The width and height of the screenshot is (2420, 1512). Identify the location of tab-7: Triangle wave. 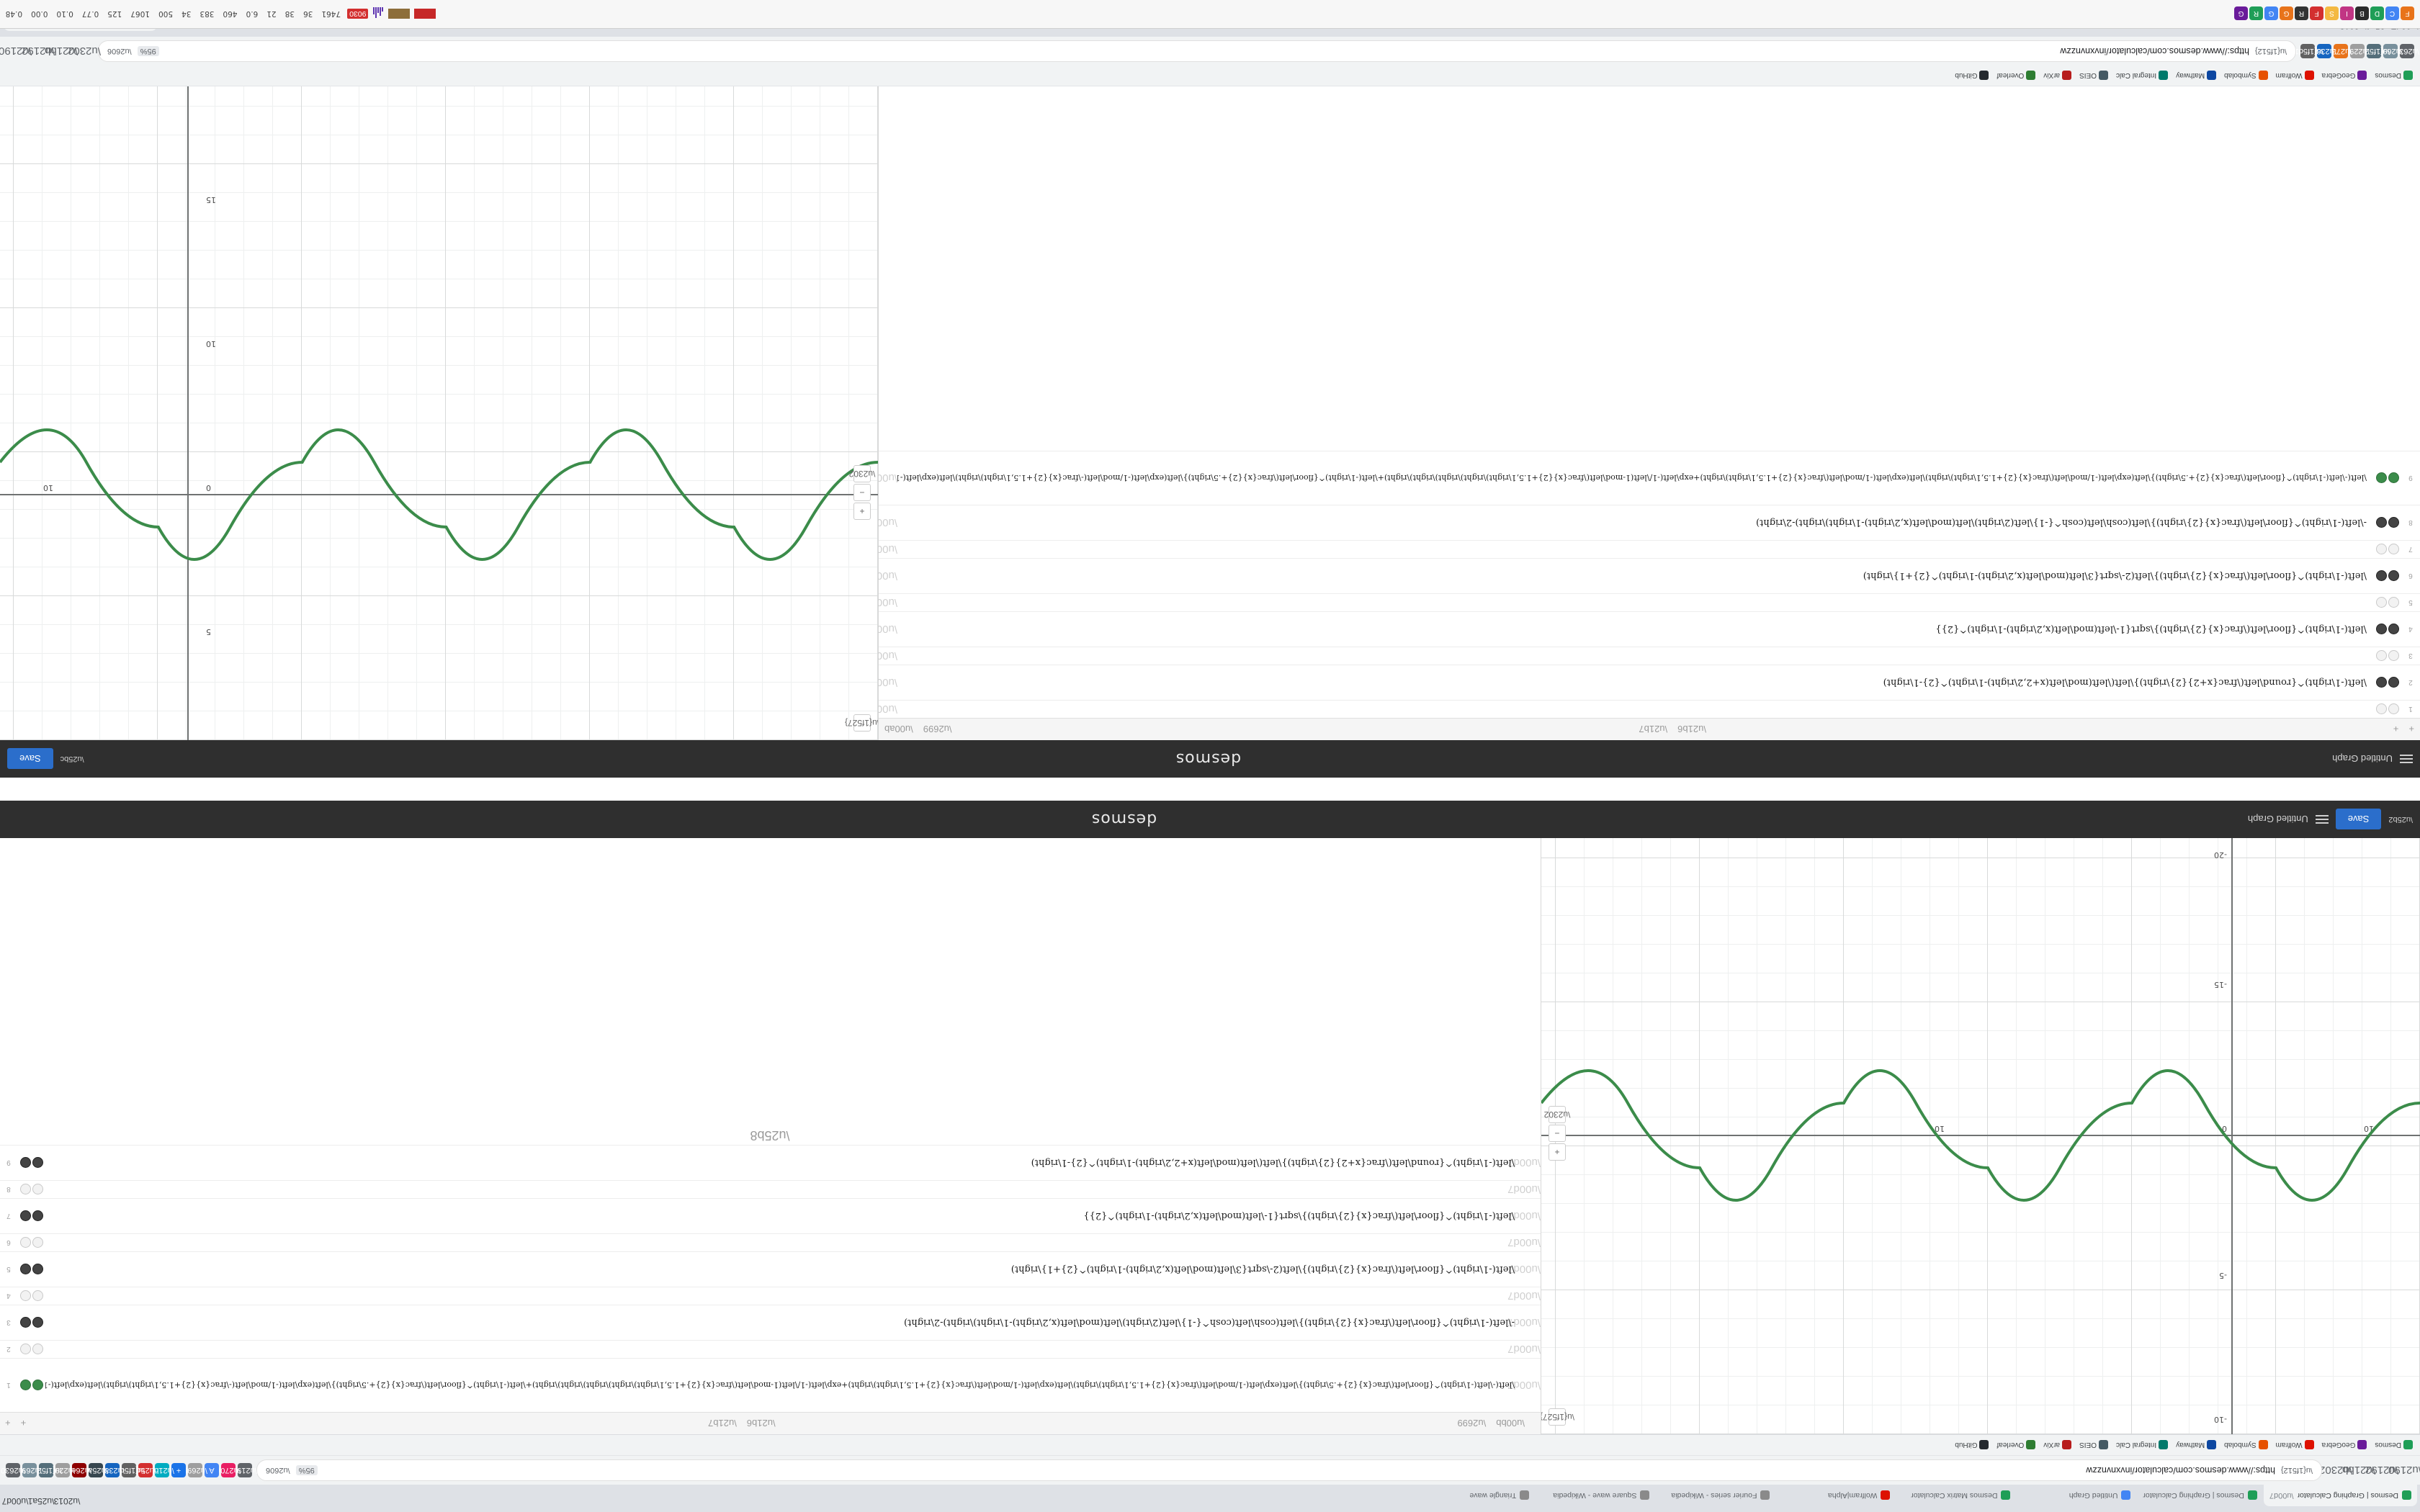
(1475, 1495).